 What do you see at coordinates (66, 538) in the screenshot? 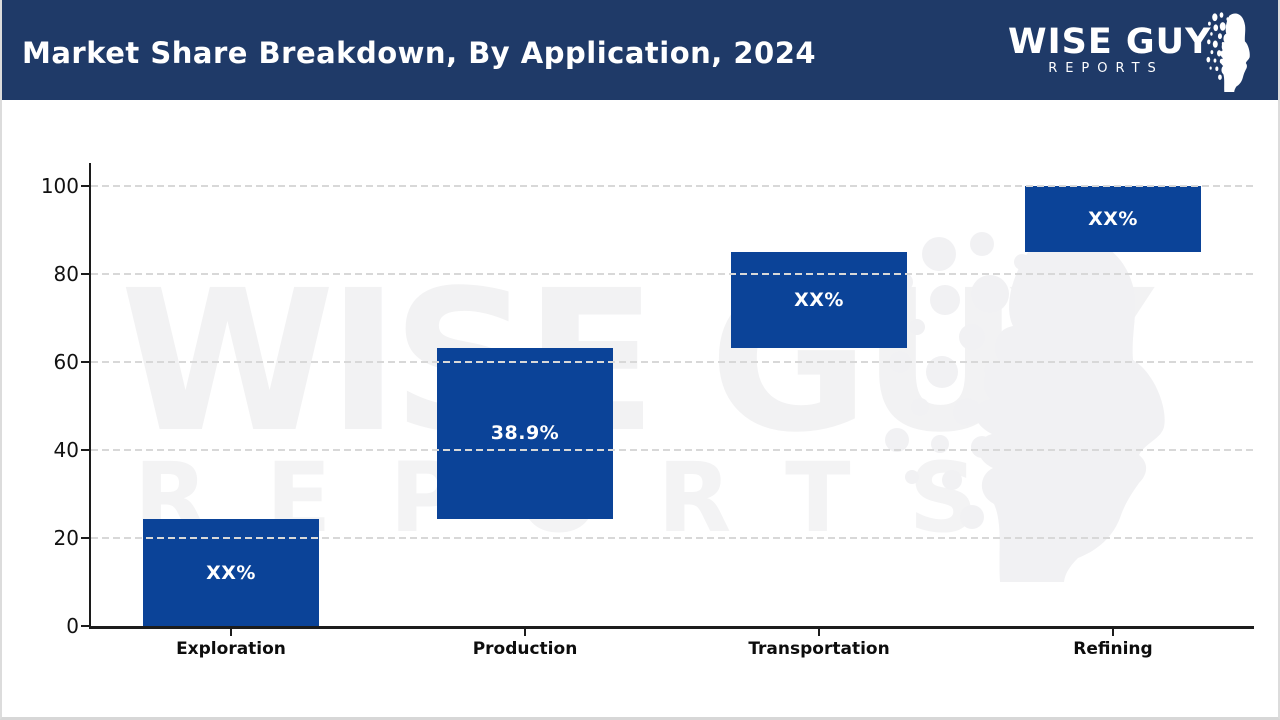
I see `y-tick-label: 20` at bounding box center [66, 538].